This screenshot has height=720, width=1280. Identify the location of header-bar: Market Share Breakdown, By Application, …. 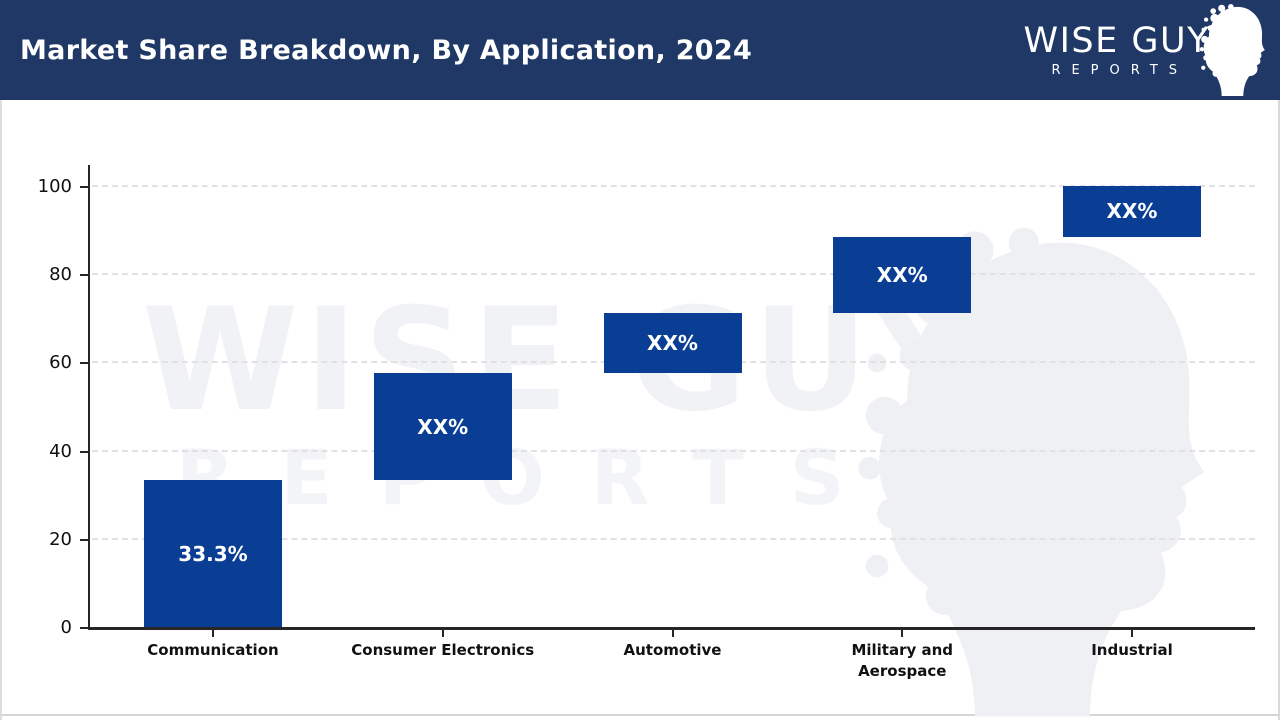
(640, 50).